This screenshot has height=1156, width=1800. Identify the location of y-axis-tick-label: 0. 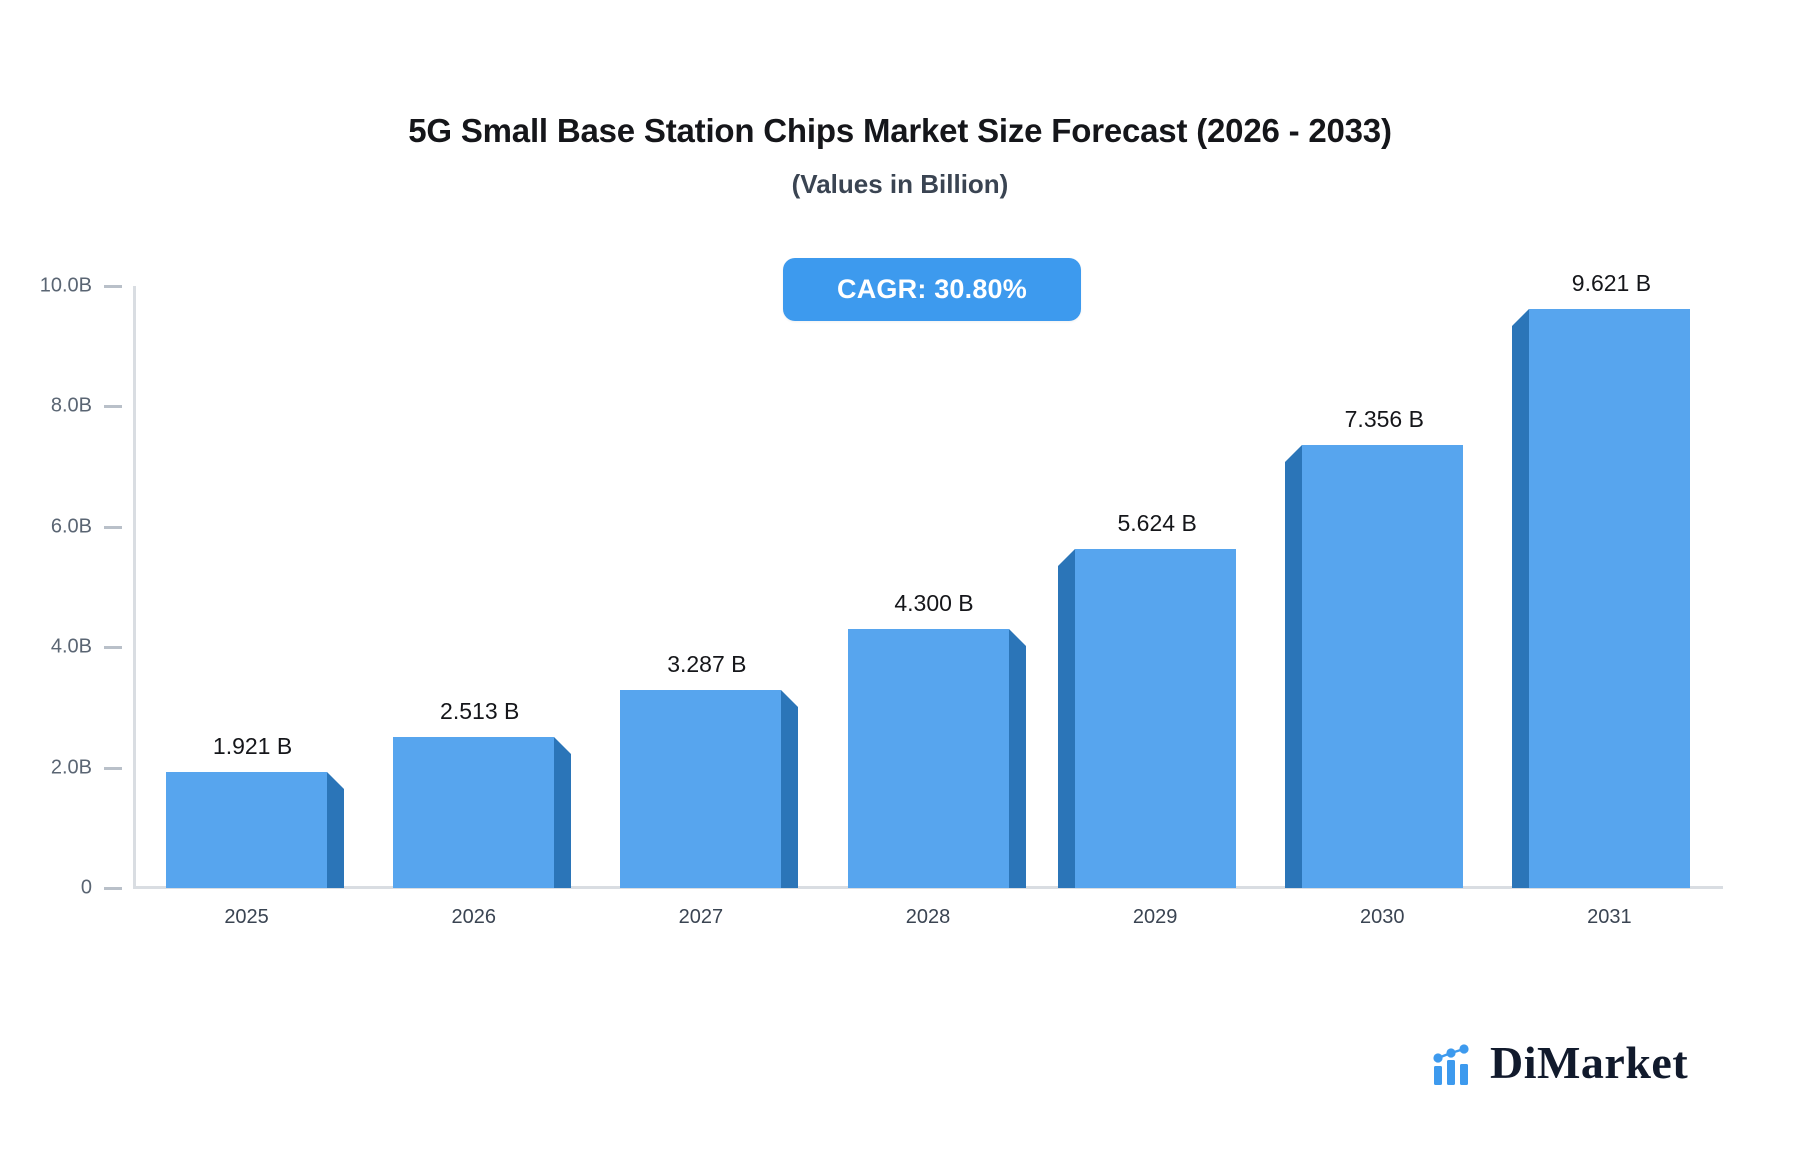
(86, 887).